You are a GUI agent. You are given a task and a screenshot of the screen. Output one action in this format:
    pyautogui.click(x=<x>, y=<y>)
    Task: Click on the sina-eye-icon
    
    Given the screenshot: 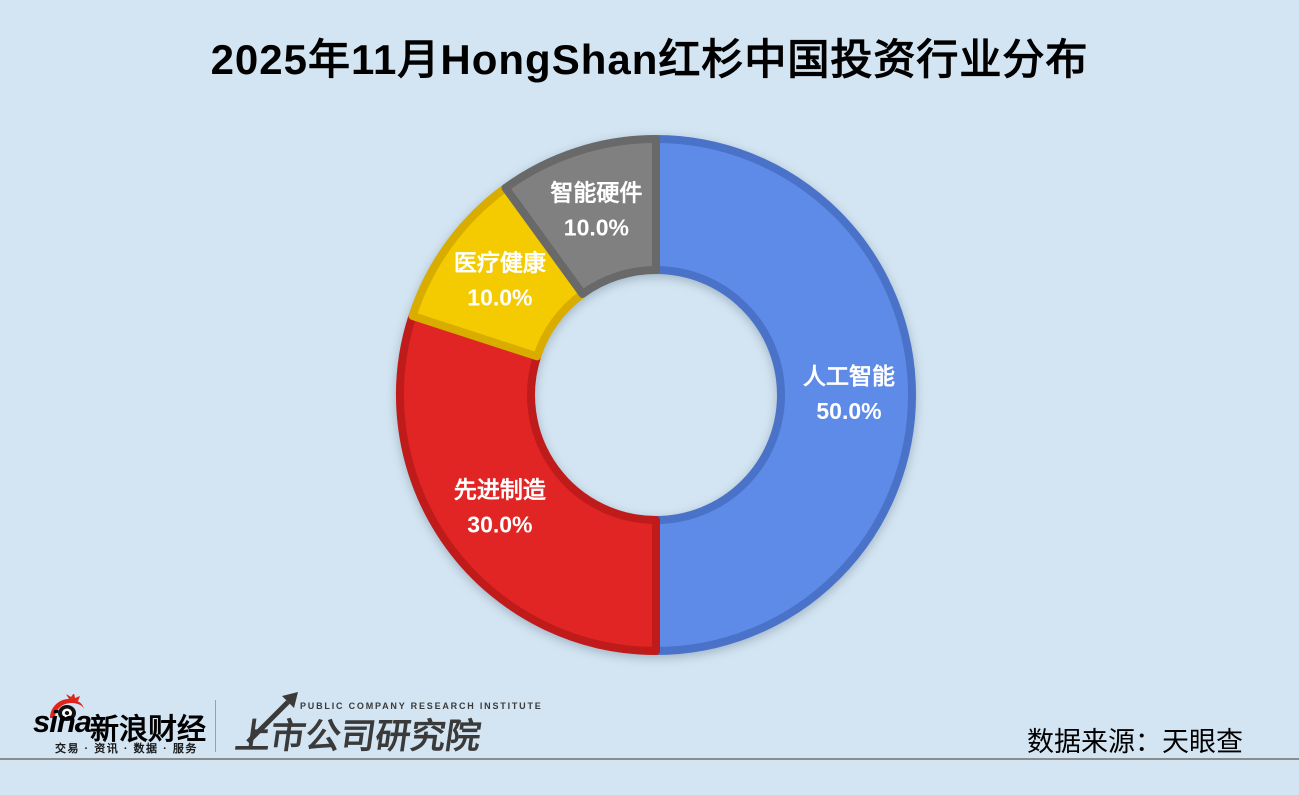 What is the action you would take?
    pyautogui.click(x=67, y=707)
    